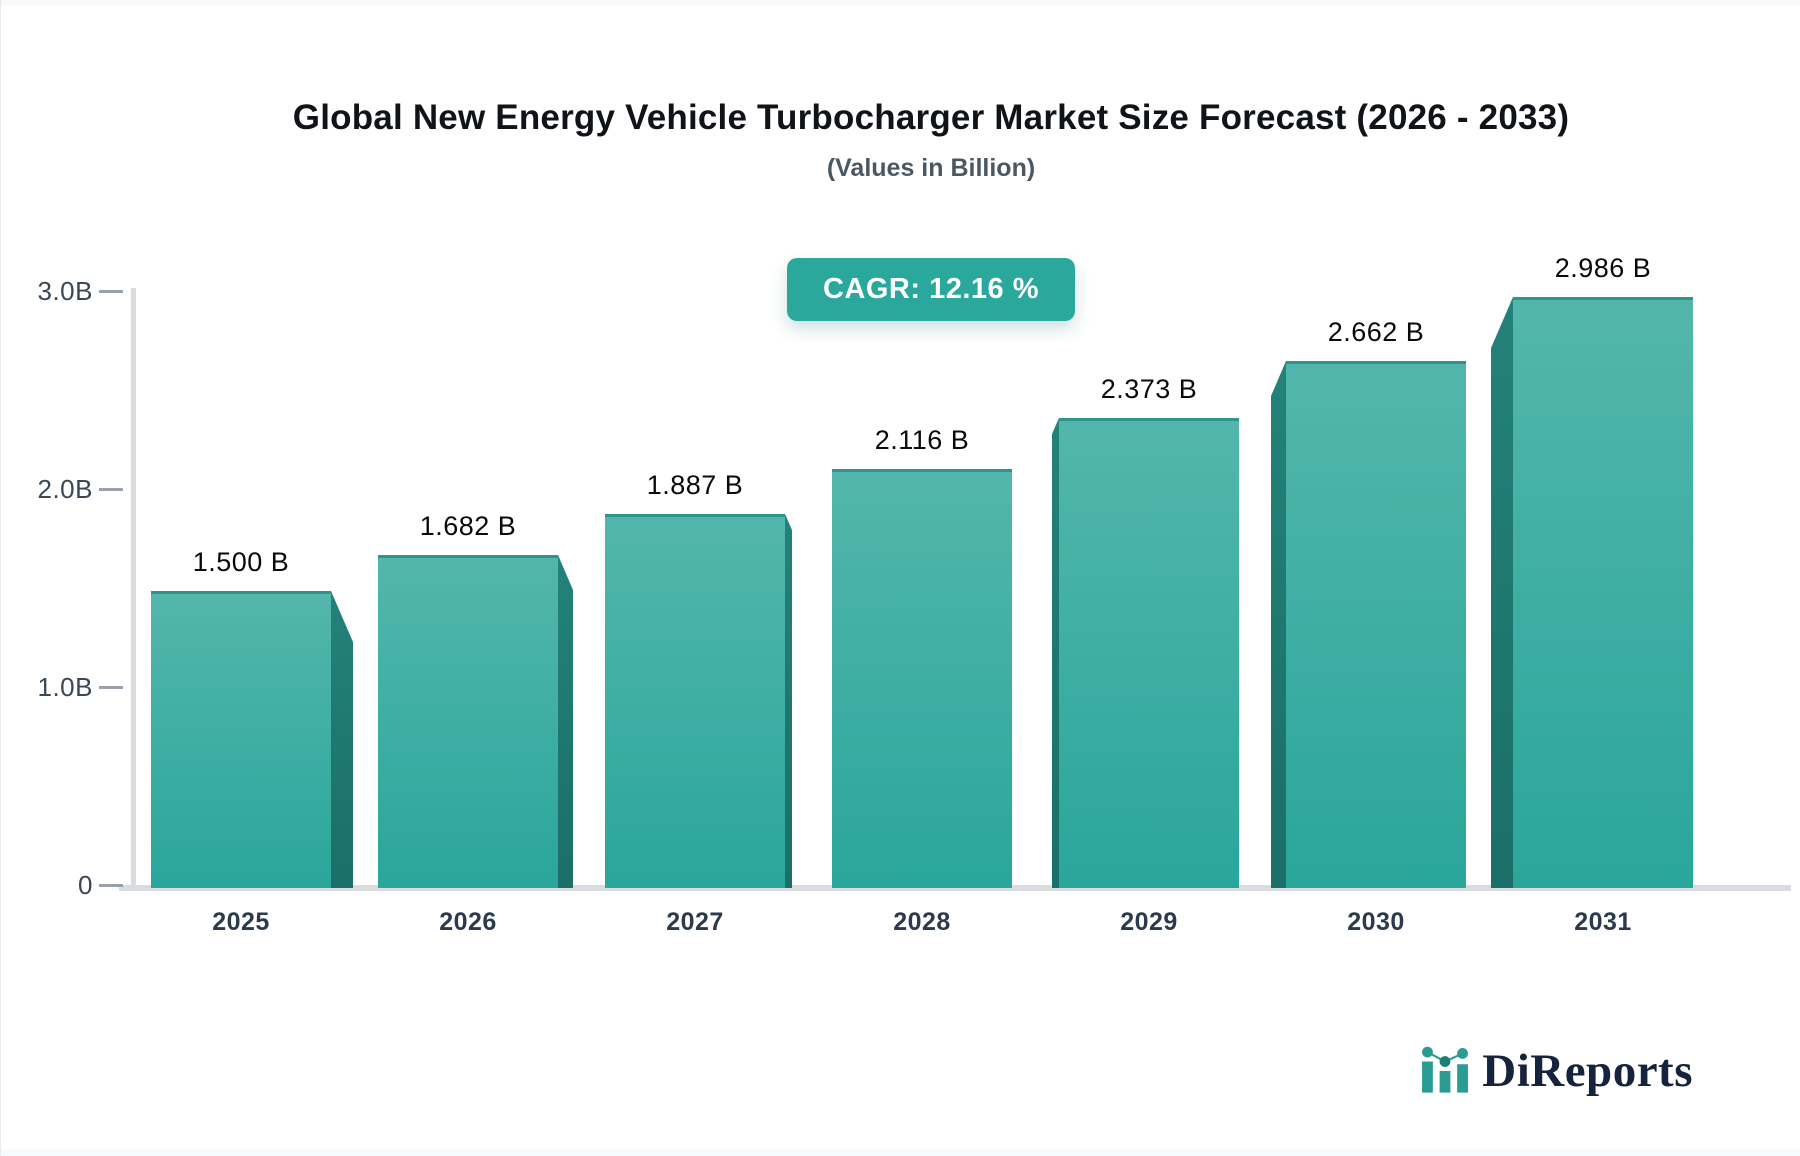 This screenshot has height=1156, width=1800. Describe the element at coordinates (241, 562) in the screenshot. I see `bar-value-label: 1.500 B` at that location.